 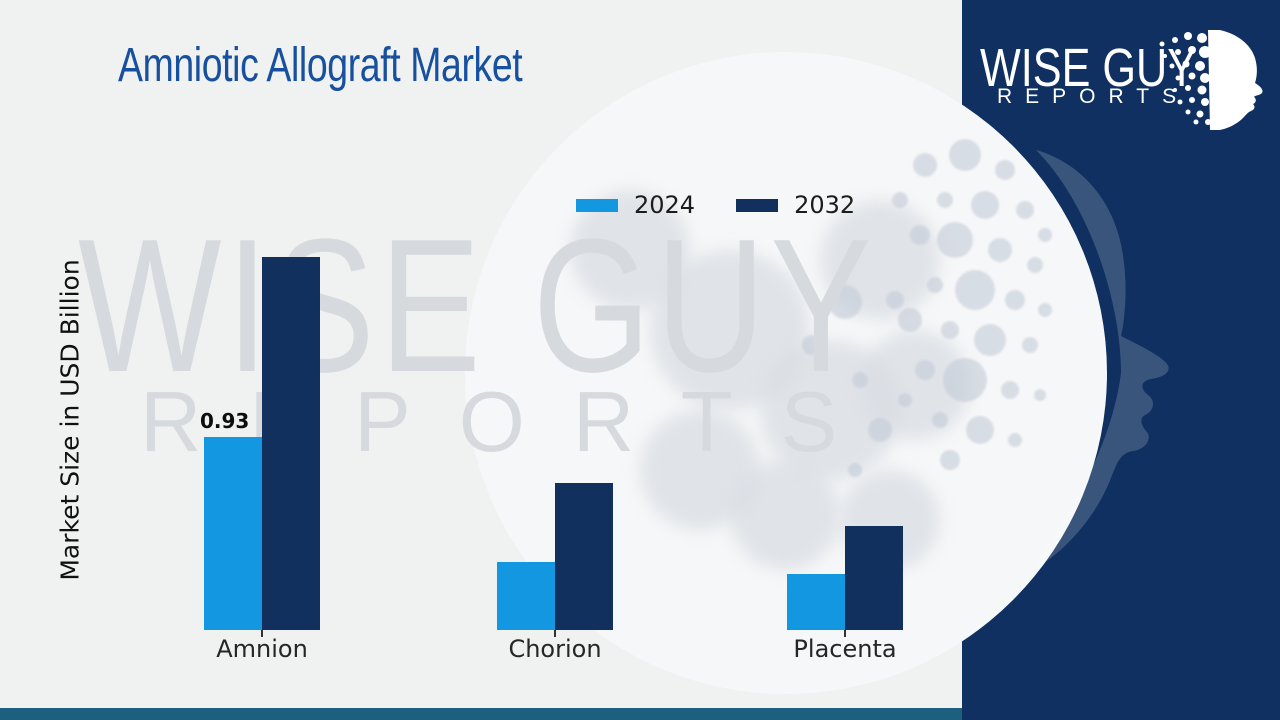 What do you see at coordinates (262, 633) in the screenshot?
I see `axis-tick-amnion` at bounding box center [262, 633].